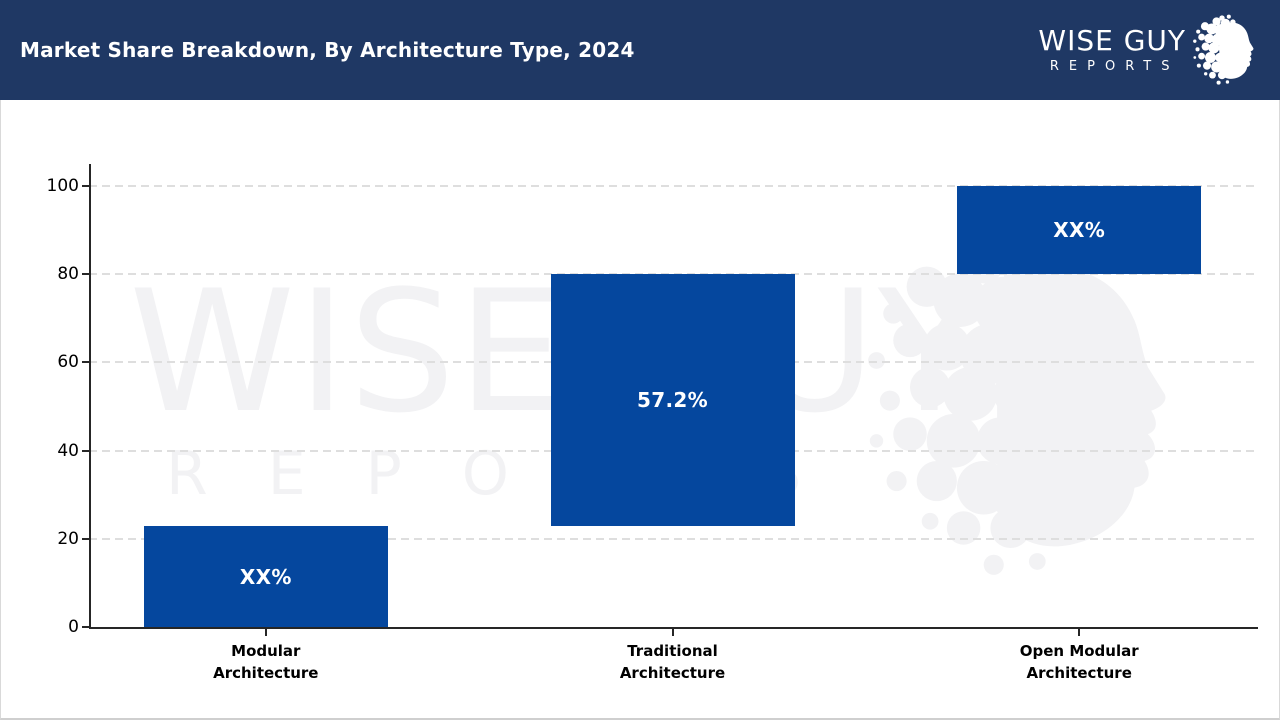  Describe the element at coordinates (90, 395) in the screenshot. I see `y-axis-line` at that location.